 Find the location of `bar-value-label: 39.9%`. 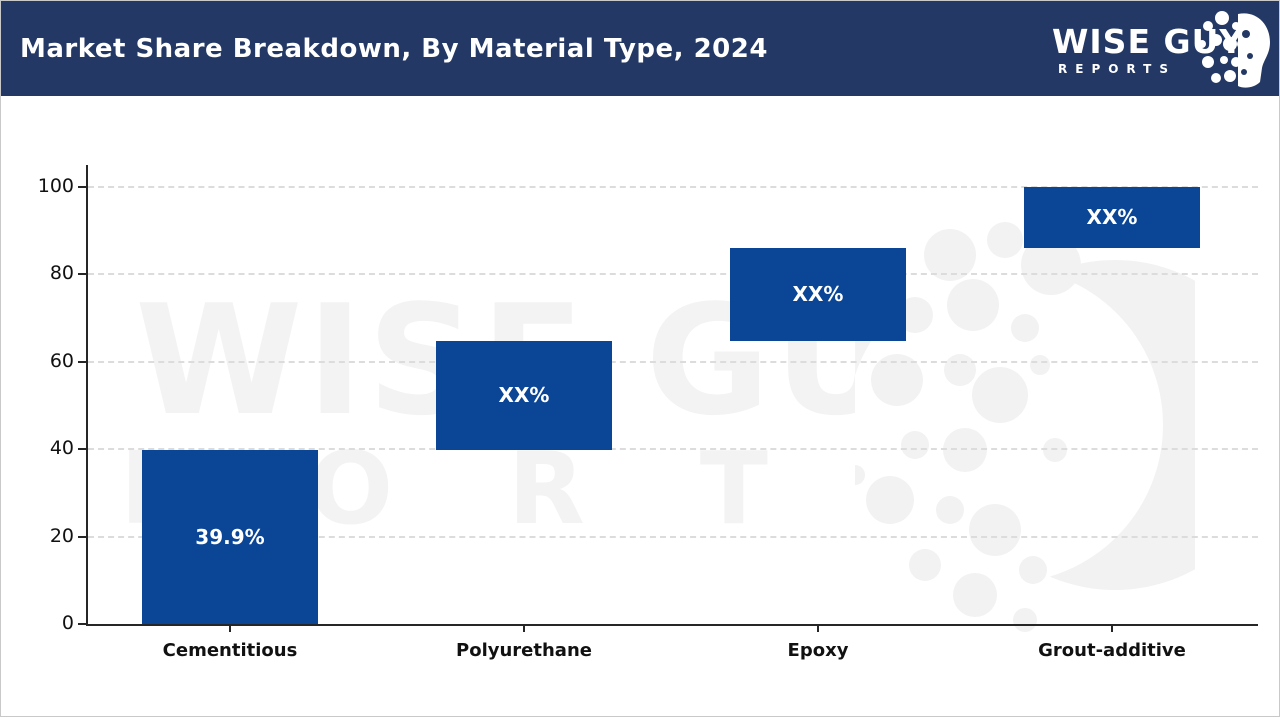

bar-value-label: 39.9% is located at coordinates (230, 536).